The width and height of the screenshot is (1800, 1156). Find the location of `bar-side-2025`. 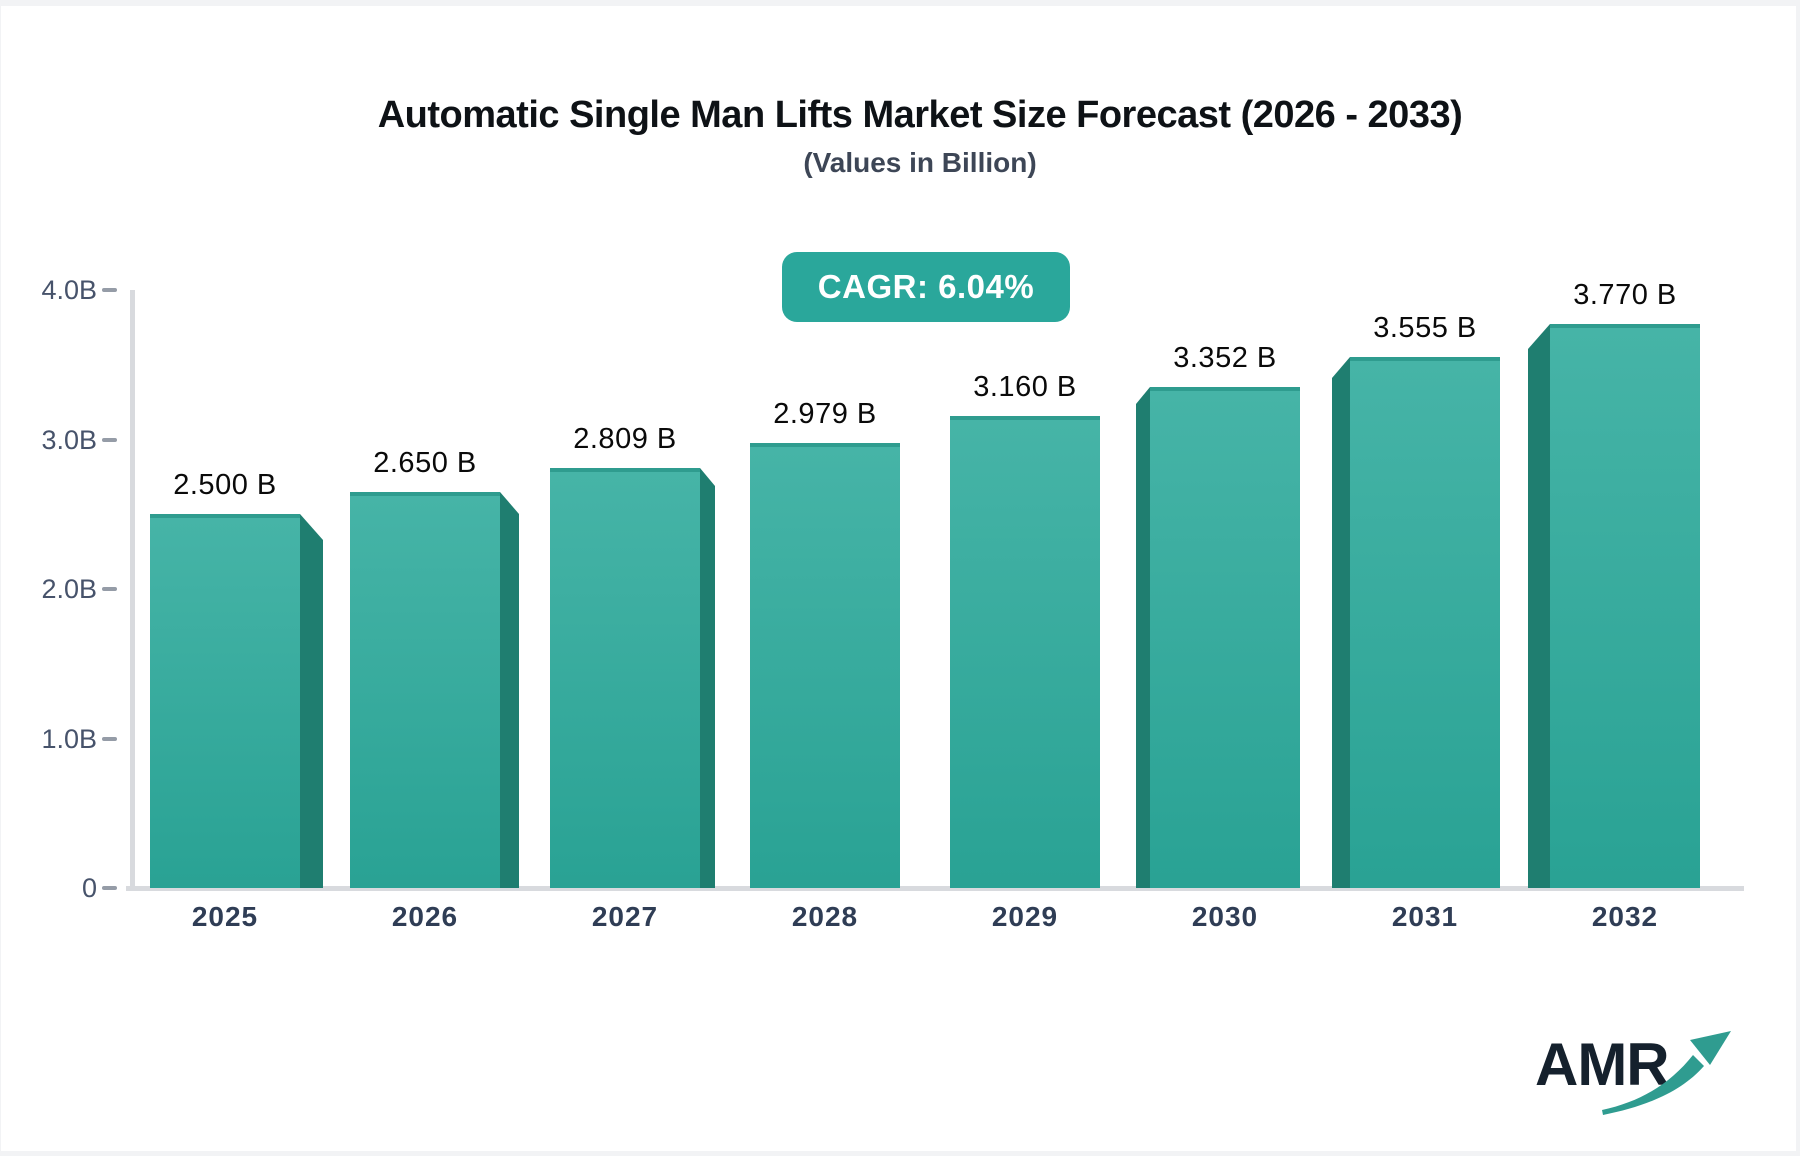

bar-side-2025 is located at coordinates (311, 714).